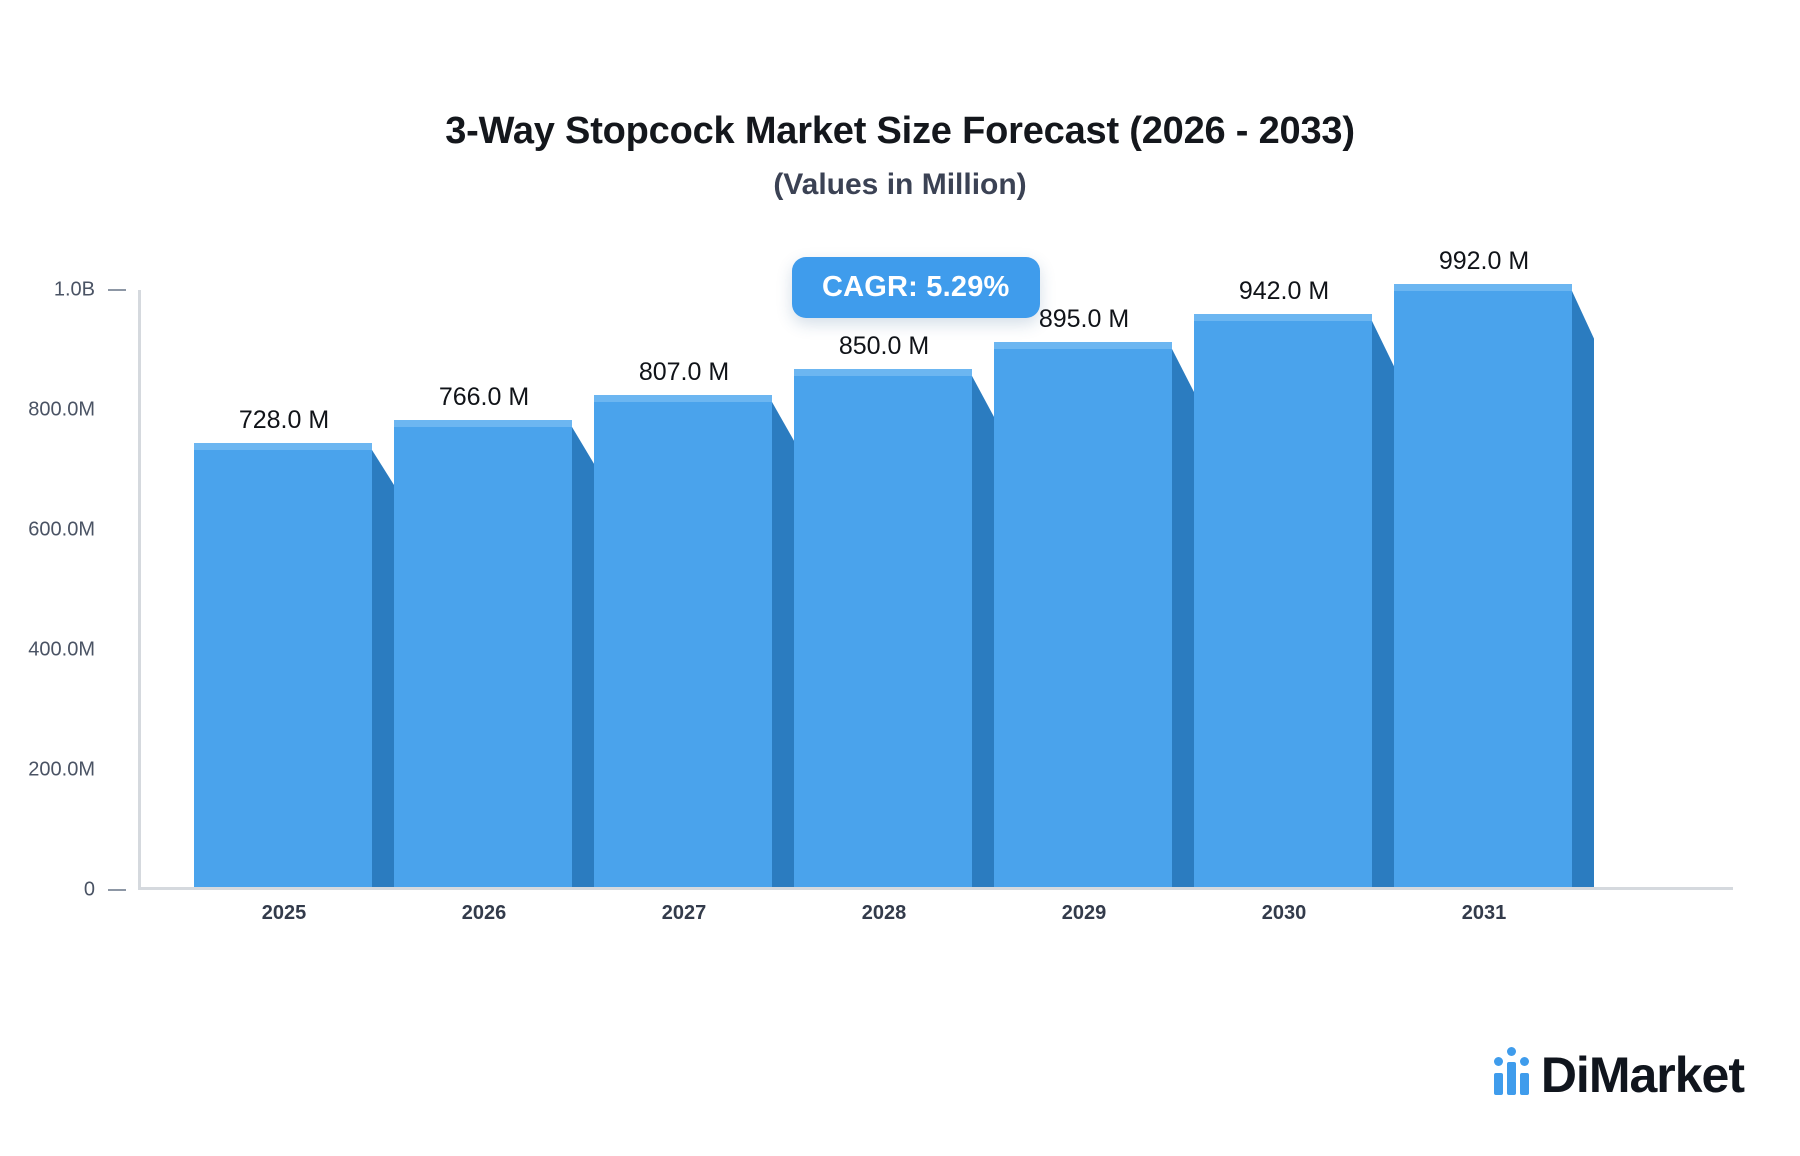 Image resolution: width=1800 pixels, height=1156 pixels. I want to click on y-axis-tick-label-3: 600.0M, so click(61, 529).